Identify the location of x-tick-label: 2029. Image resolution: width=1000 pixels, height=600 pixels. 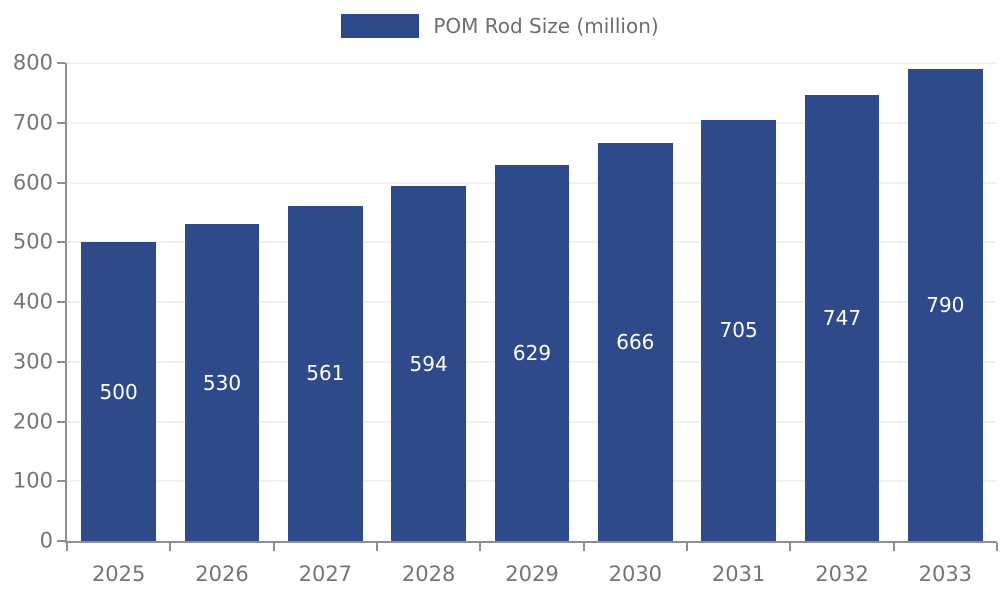
(532, 574).